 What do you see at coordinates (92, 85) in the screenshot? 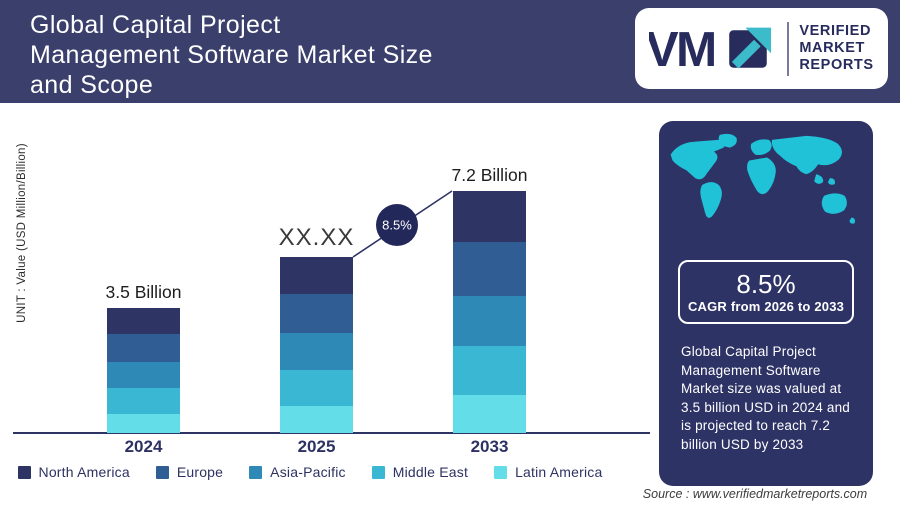
I see `page-title-line3: and Scope` at bounding box center [92, 85].